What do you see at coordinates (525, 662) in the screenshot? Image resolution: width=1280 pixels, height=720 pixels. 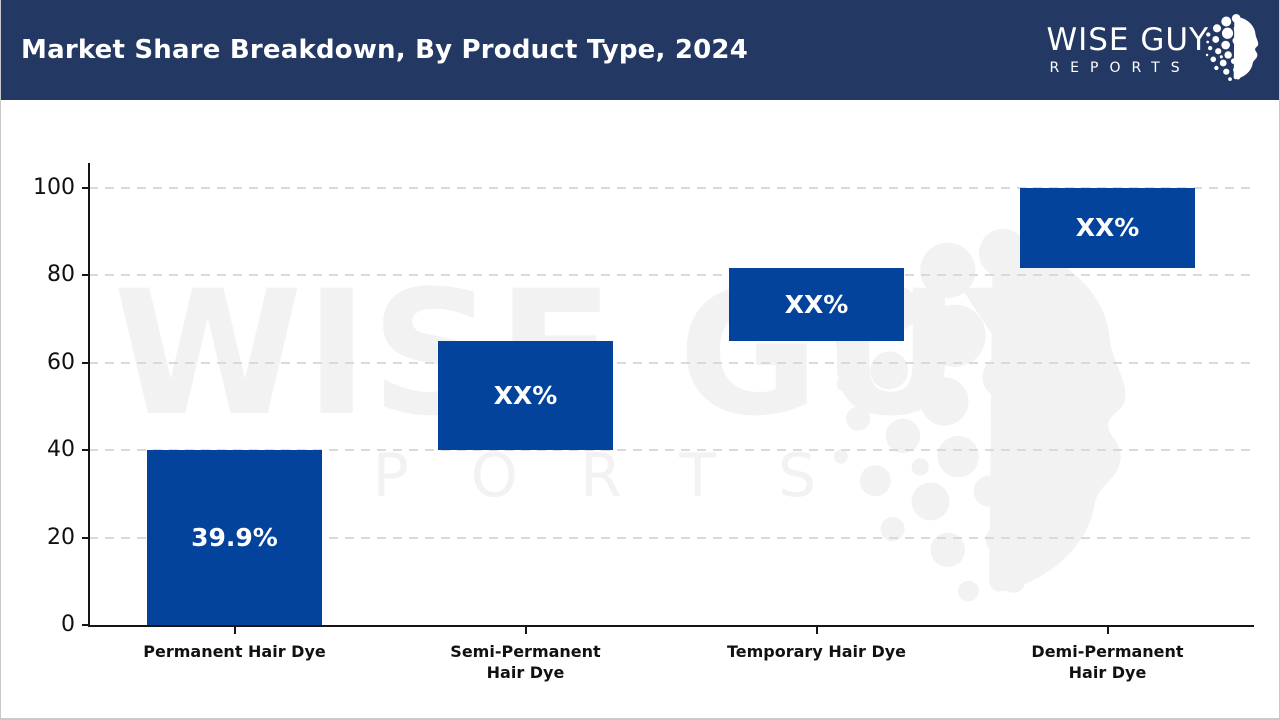 I see `x-category-label: Semi-Permanent Hair Dye` at bounding box center [525, 662].